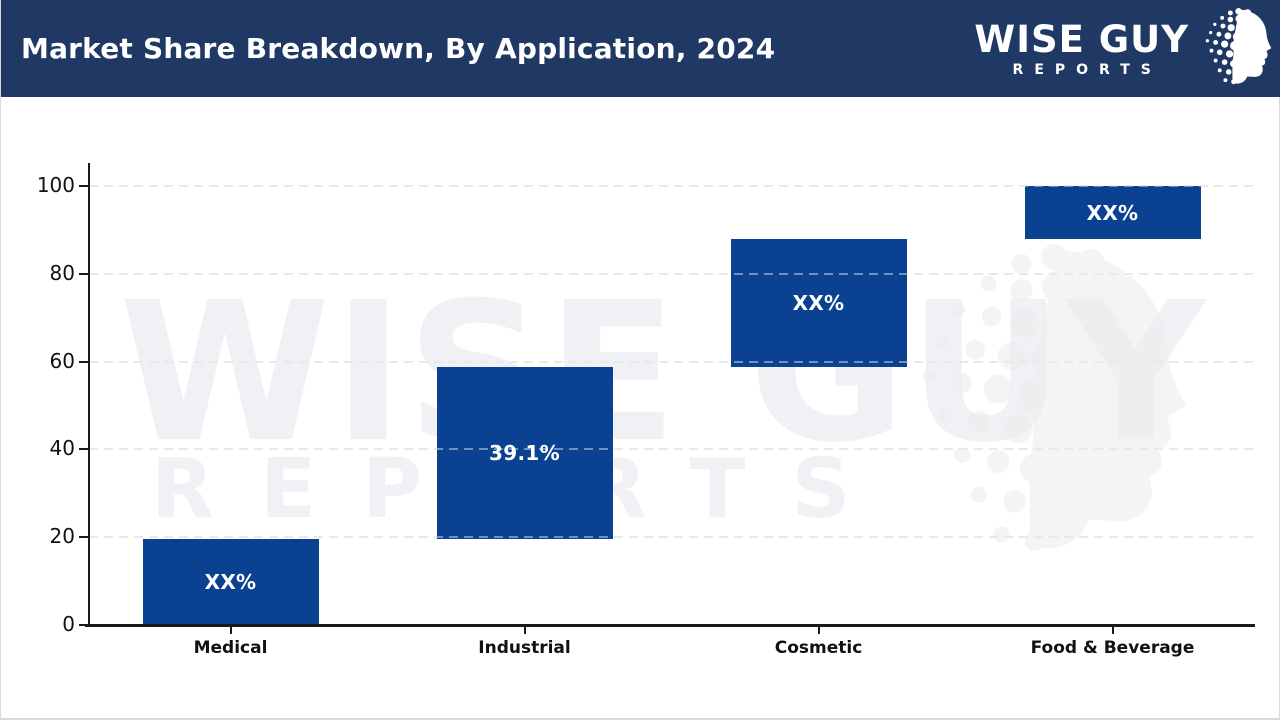 The width and height of the screenshot is (1280, 720). I want to click on logo-text: WISE GUY REPORTS, so click(1081, 49).